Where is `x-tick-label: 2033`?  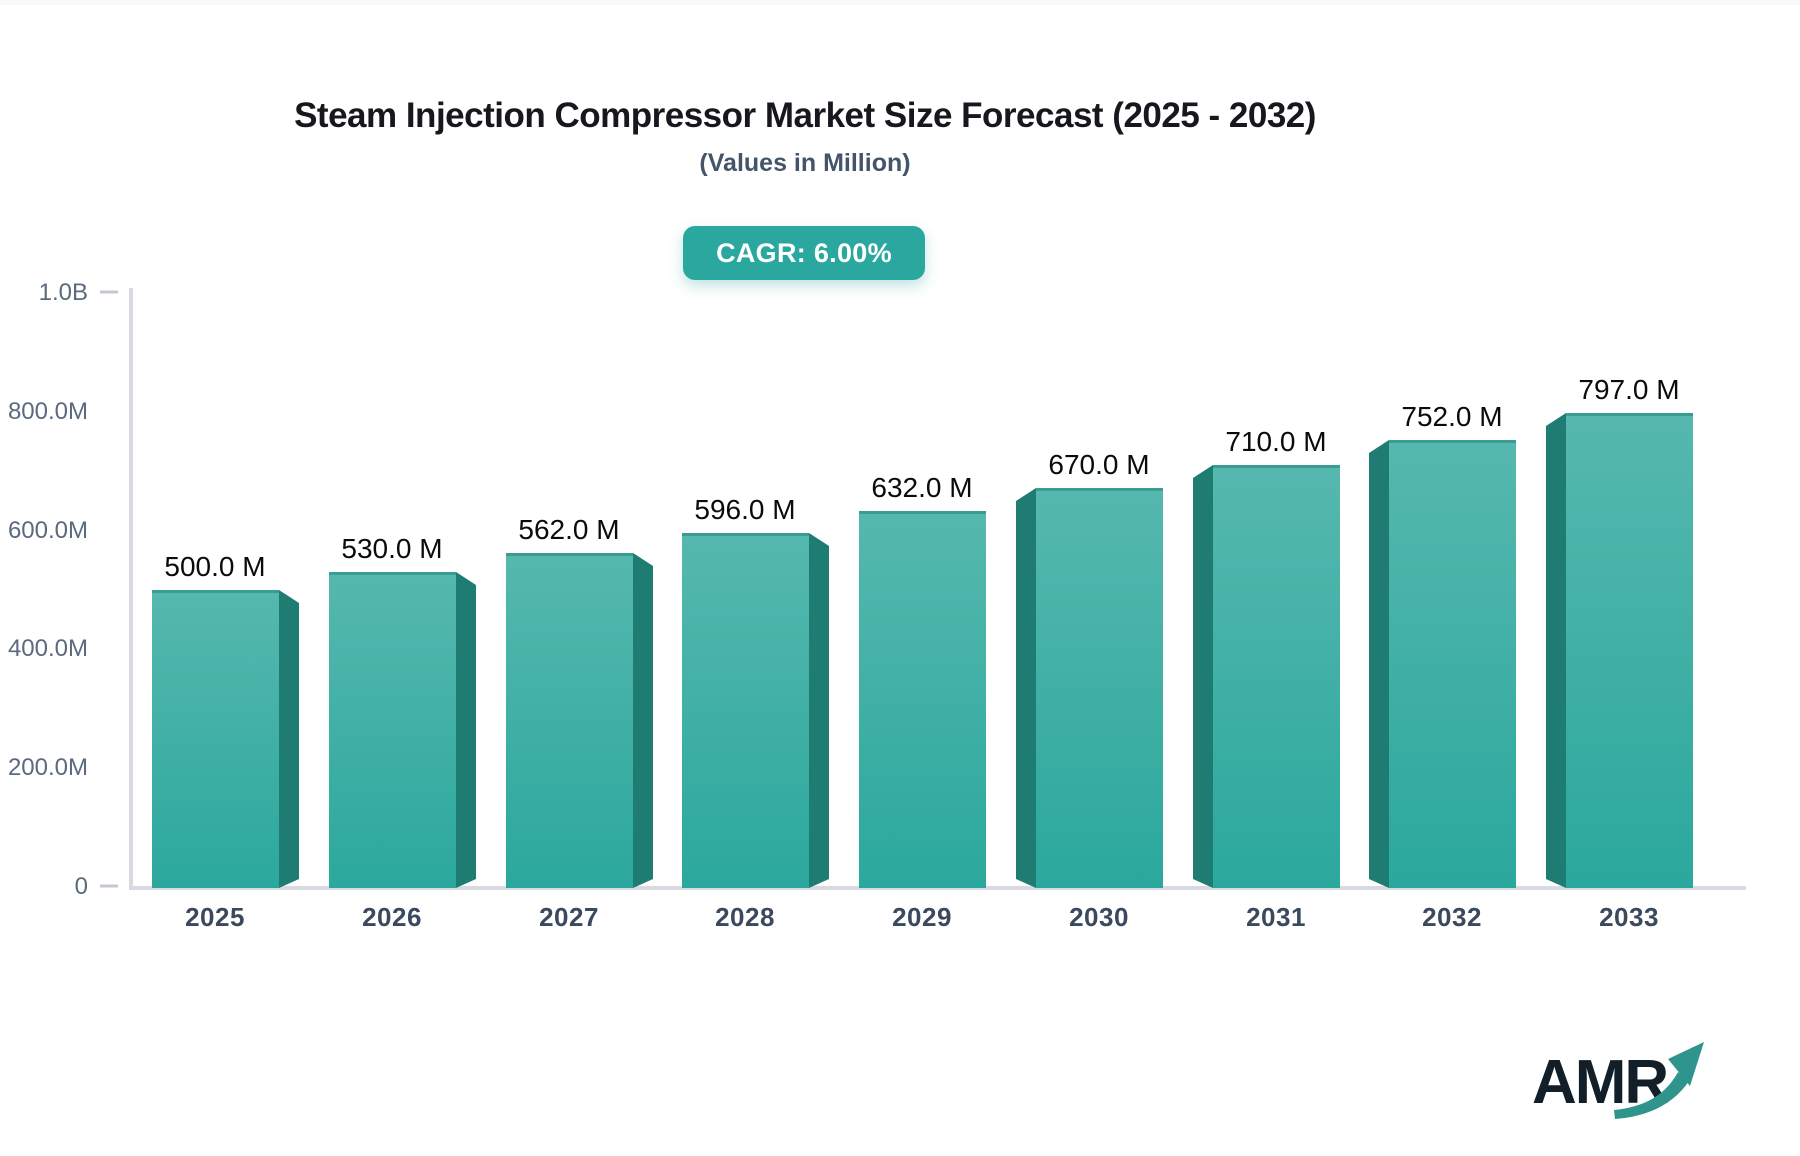
x-tick-label: 2033 is located at coordinates (1629, 917).